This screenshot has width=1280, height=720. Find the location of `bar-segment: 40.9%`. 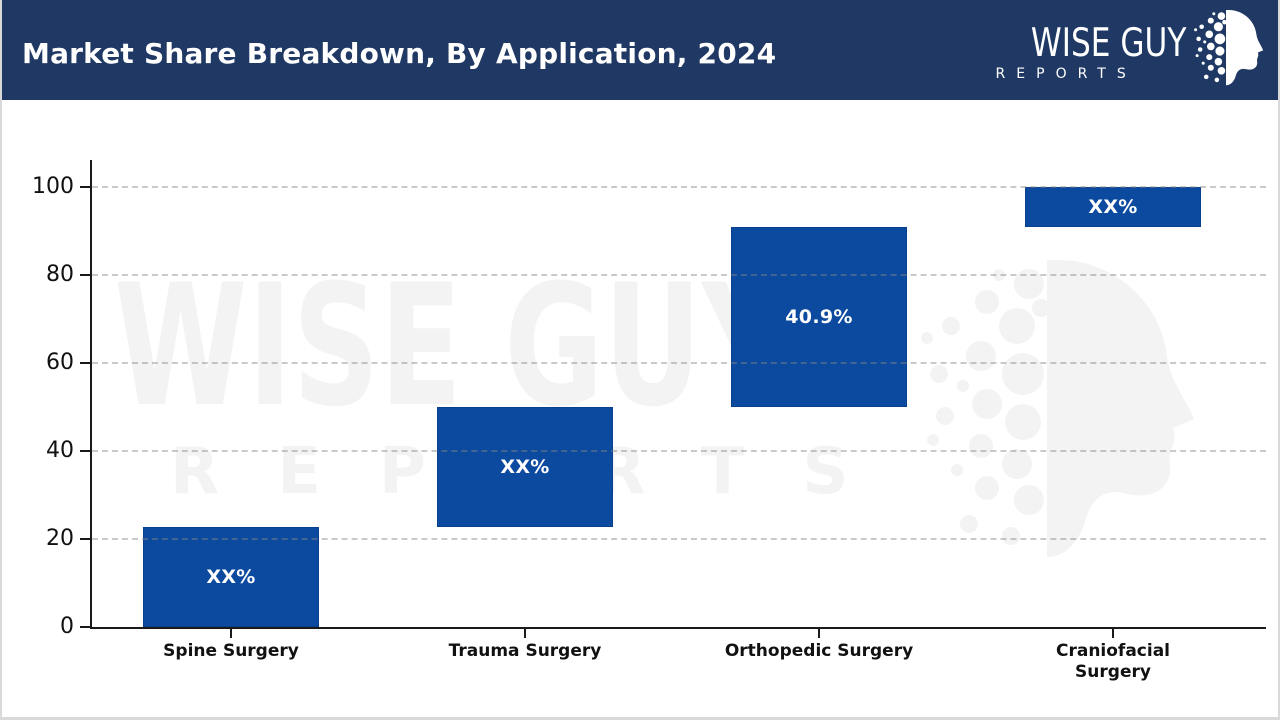

bar-segment: 40.9% is located at coordinates (819, 317).